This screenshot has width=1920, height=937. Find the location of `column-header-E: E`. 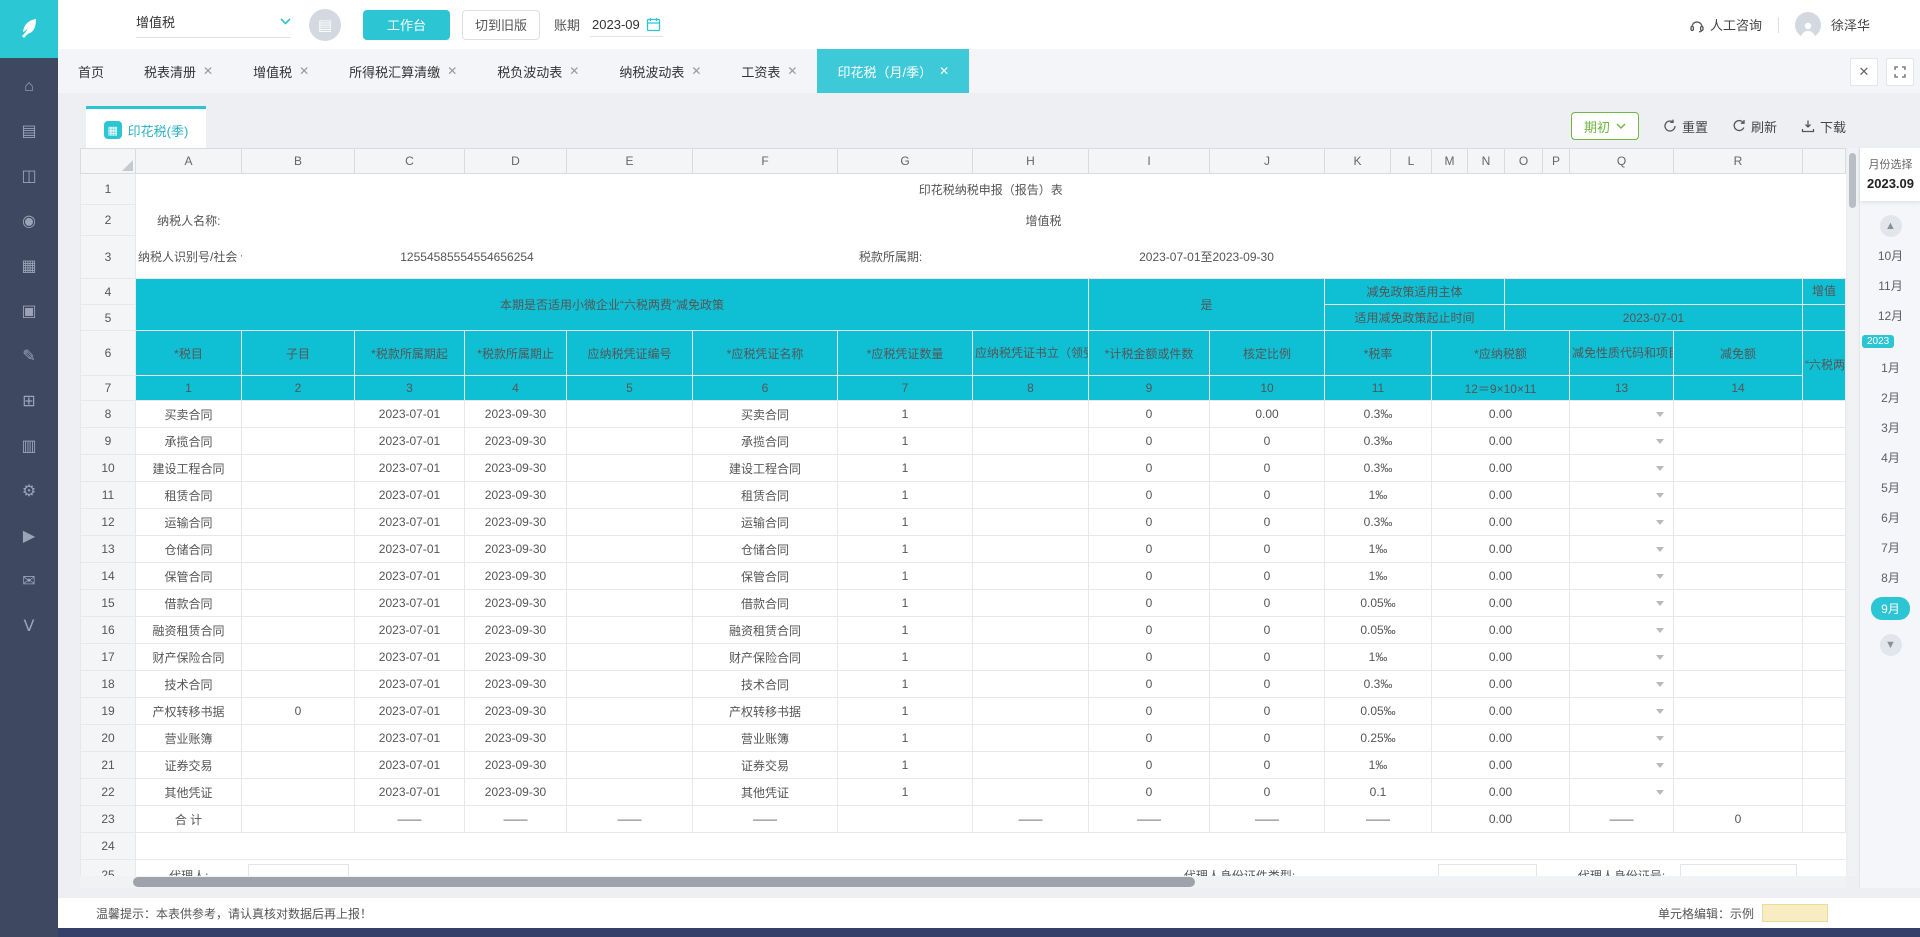

column-header-E: E is located at coordinates (629, 161).